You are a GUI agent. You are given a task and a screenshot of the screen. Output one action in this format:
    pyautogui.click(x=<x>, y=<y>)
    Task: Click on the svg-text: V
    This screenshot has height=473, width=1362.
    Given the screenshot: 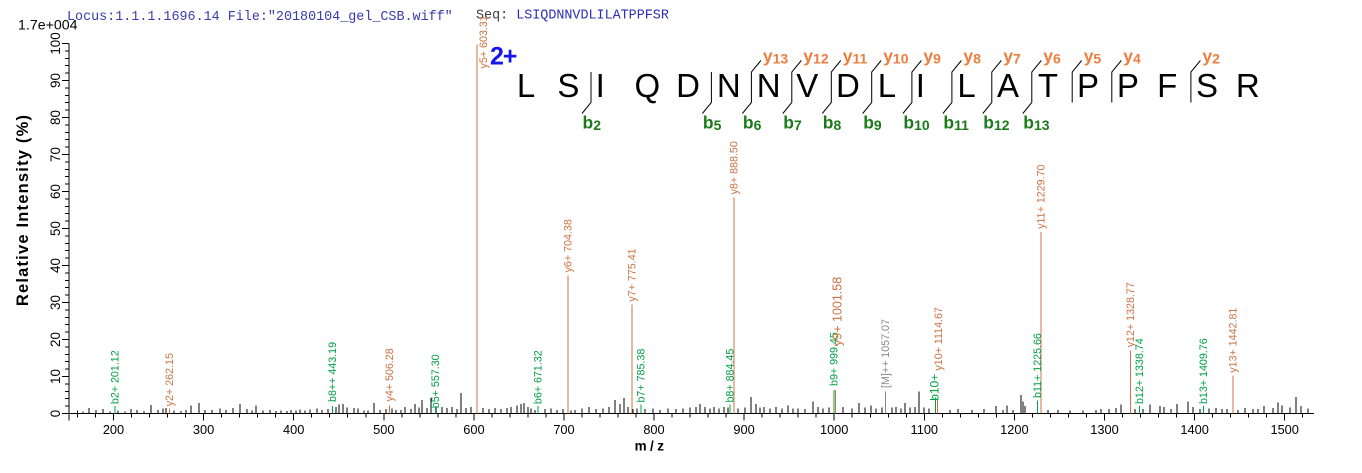 What is the action you would take?
    pyautogui.click(x=807, y=85)
    